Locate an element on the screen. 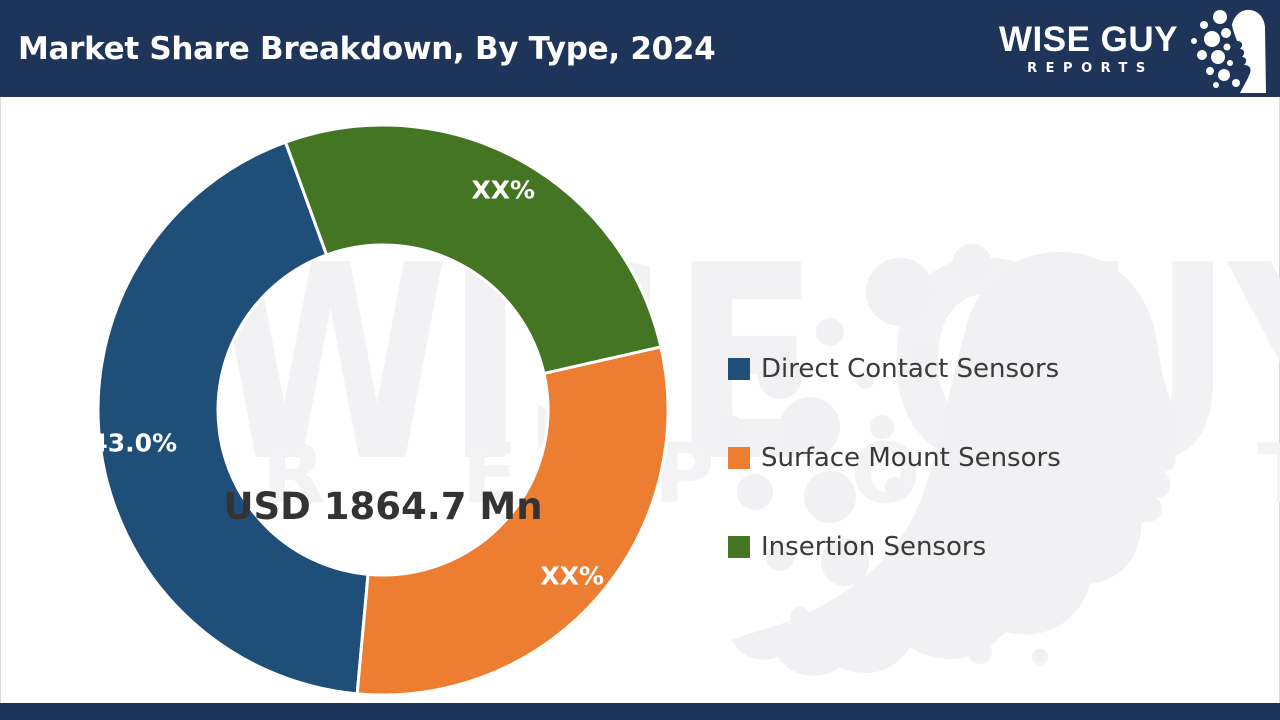 The height and width of the screenshot is (720, 1280). logo-wordmark: WISE GUY is located at coordinates (1088, 39).